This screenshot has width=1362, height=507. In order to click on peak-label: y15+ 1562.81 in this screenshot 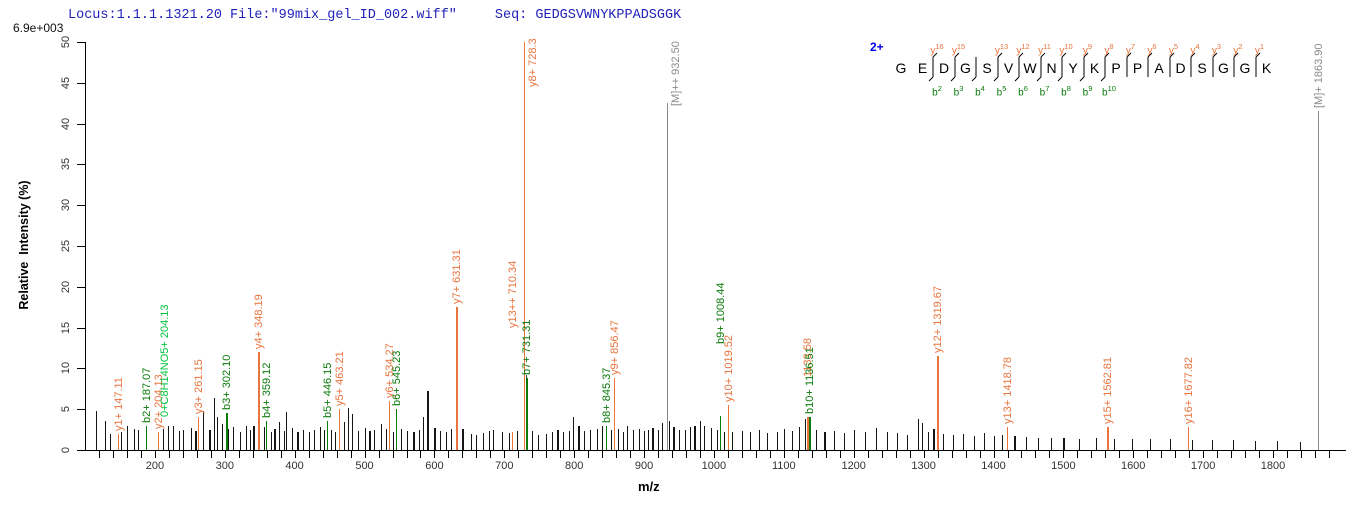, I will do `click(1108, 391)`.